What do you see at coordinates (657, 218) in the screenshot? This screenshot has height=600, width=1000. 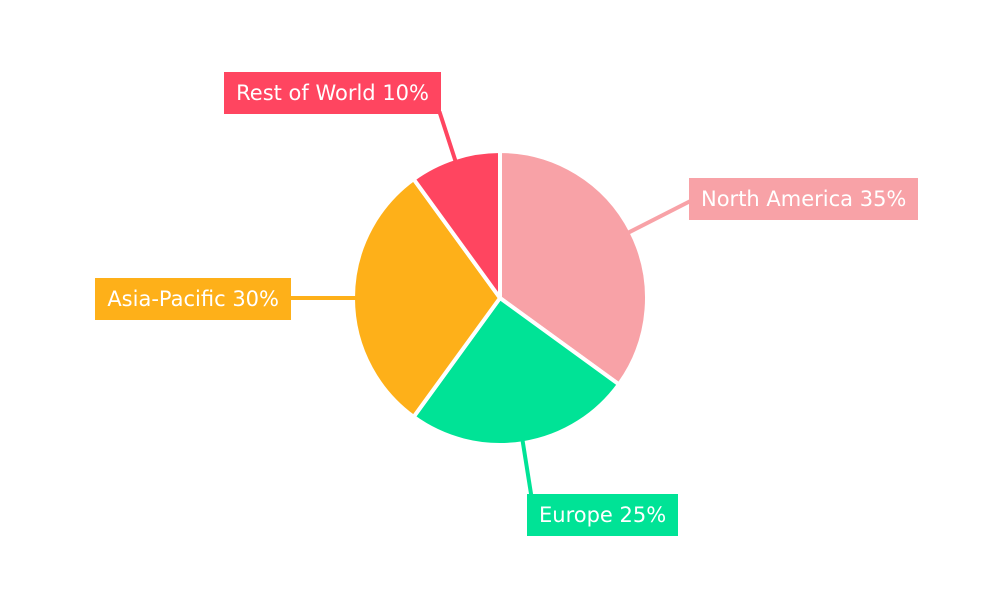 I see `leader-line-north-america` at bounding box center [657, 218].